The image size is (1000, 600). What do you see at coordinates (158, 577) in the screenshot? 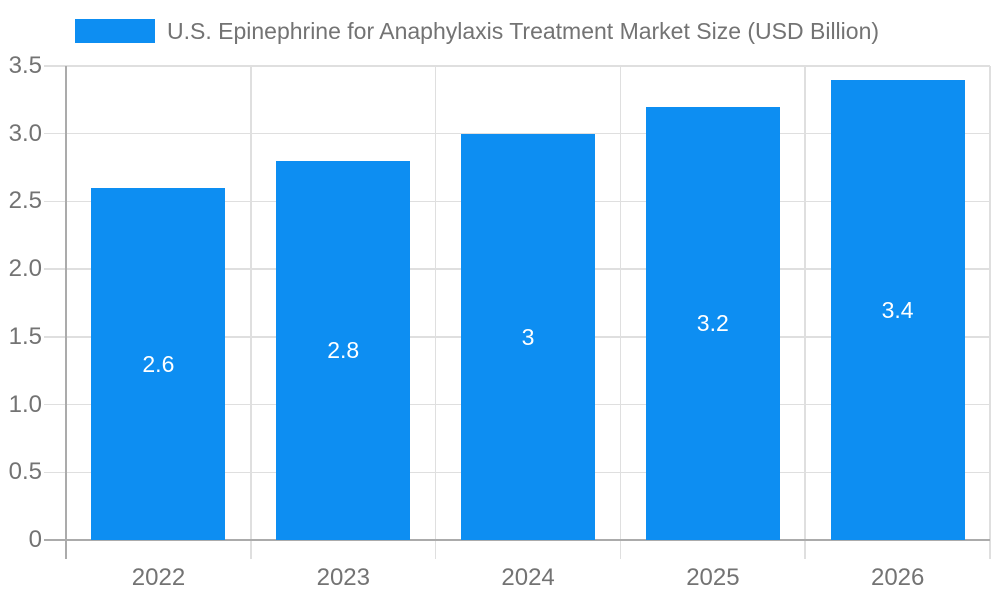
I see `x-axis-label-2022: 2022` at bounding box center [158, 577].